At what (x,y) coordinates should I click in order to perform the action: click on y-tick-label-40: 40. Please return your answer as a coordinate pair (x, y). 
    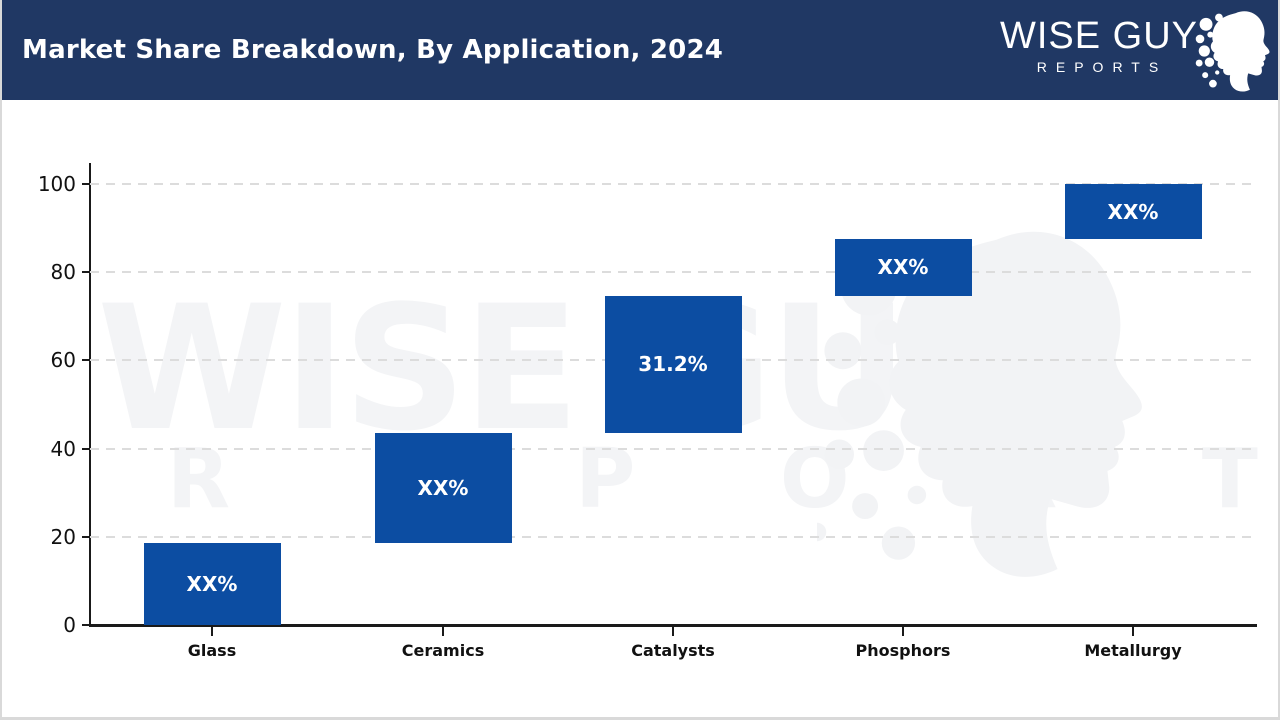
    Looking at the image, I should click on (63, 448).